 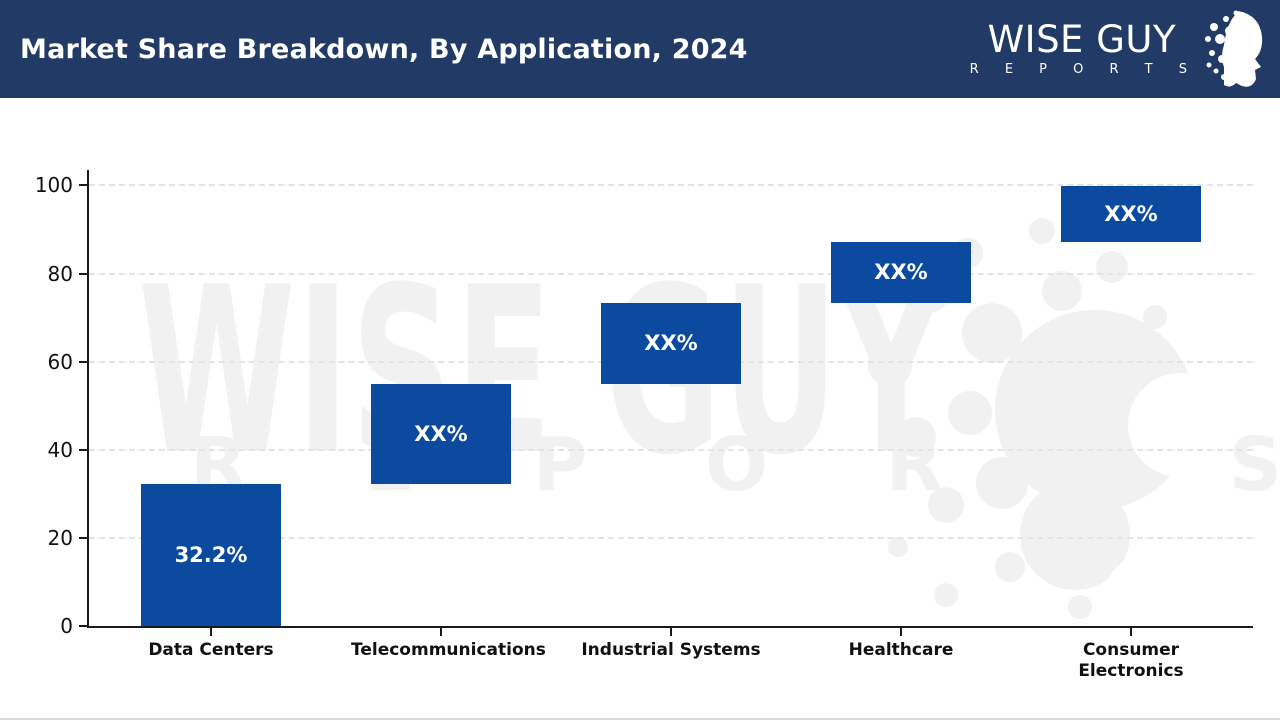 I want to click on bar-data-centers: 32.2%, so click(x=211, y=555).